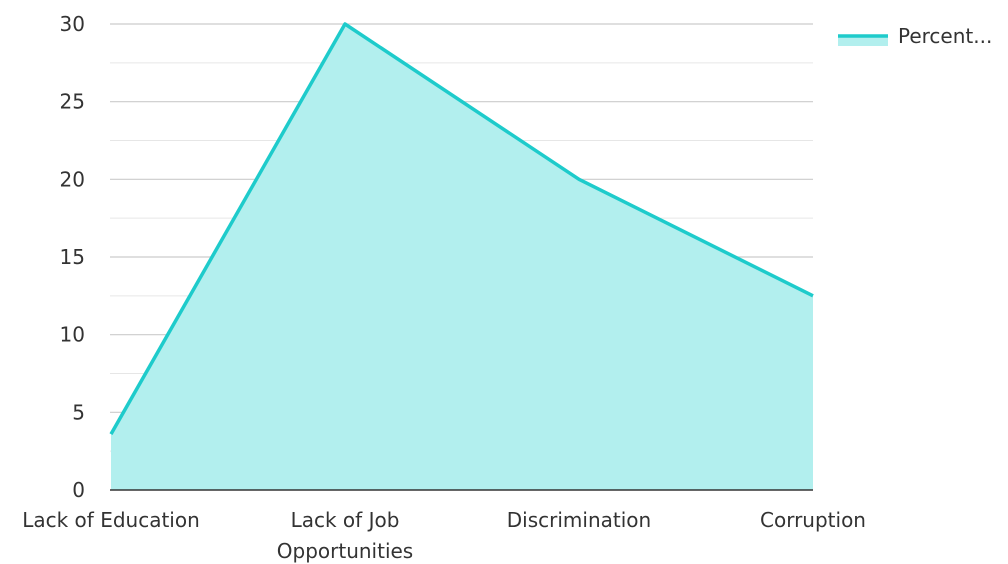  Describe the element at coordinates (78, 490) in the screenshot. I see `y-tick-label: 0` at that location.